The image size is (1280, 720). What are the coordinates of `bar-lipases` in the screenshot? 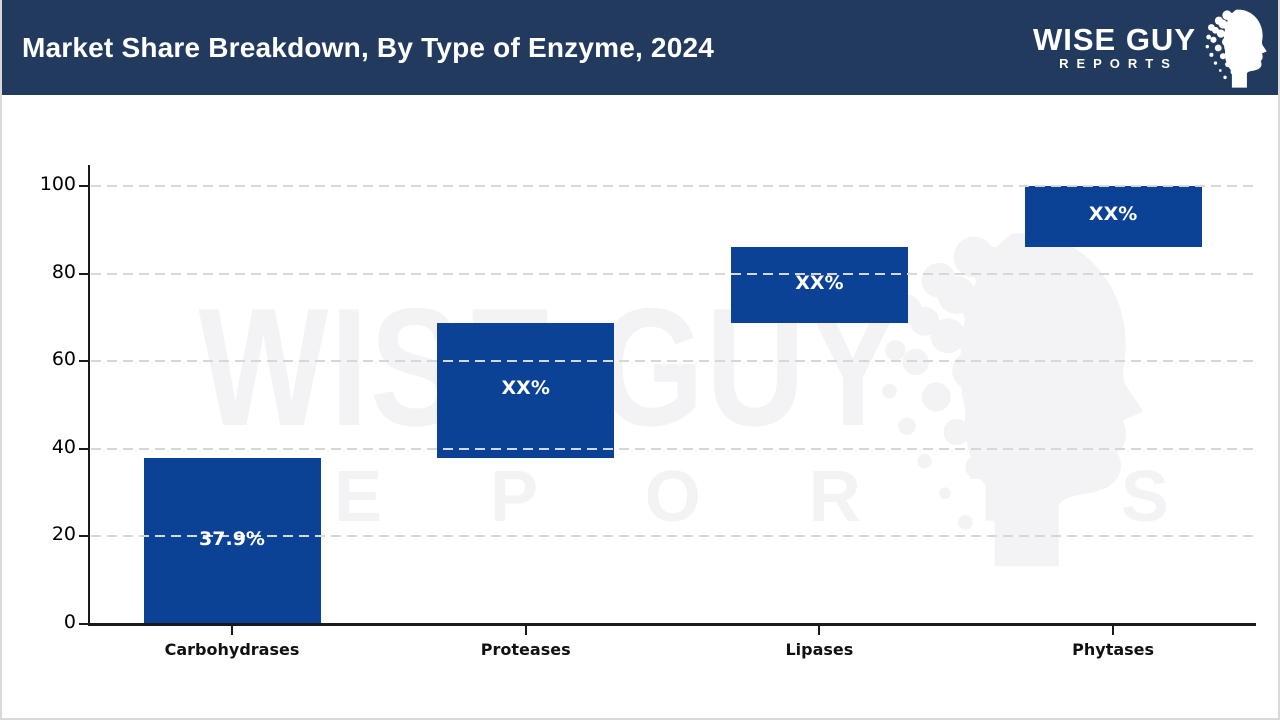 It's located at (819, 284).